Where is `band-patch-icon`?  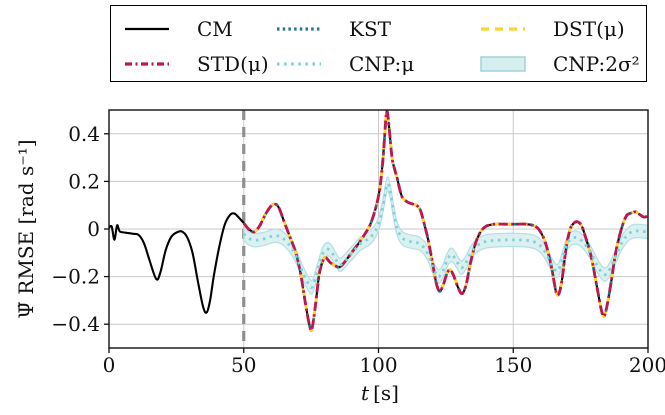
band-patch-icon is located at coordinates (503, 64).